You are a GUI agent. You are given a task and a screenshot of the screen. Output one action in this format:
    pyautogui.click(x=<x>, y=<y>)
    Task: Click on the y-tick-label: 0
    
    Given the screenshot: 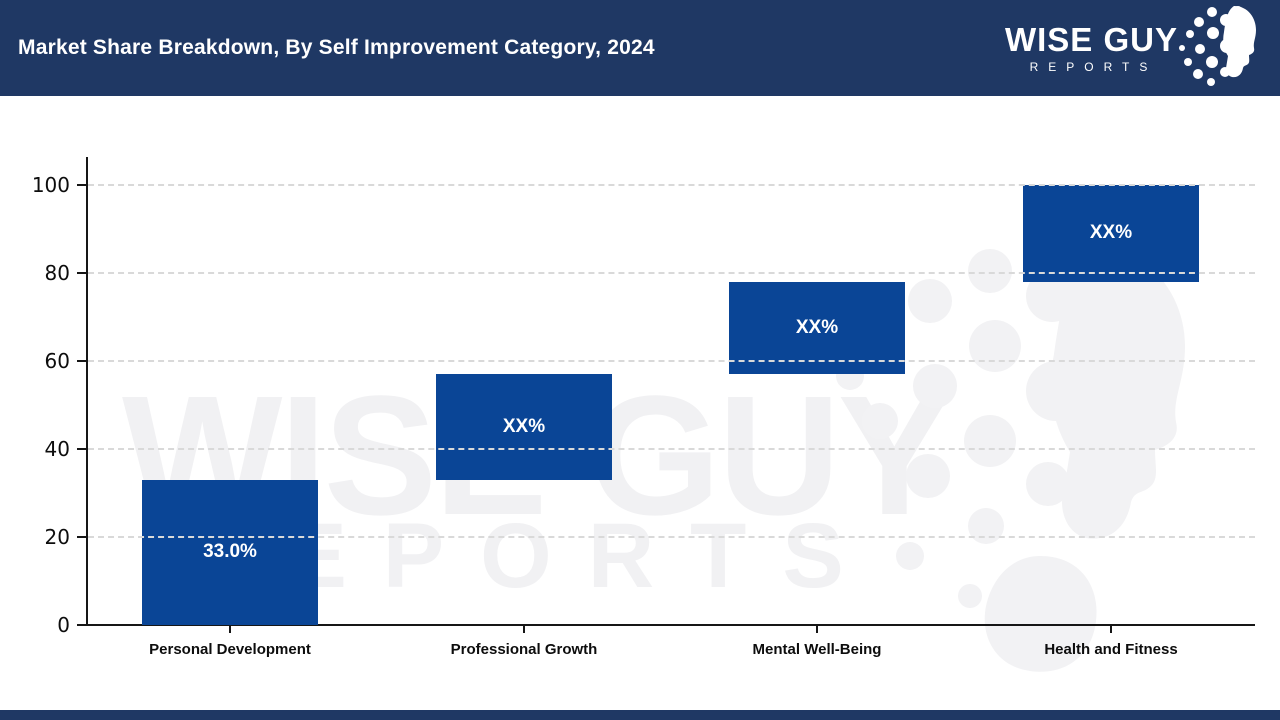 What is the action you would take?
    pyautogui.click(x=63, y=625)
    